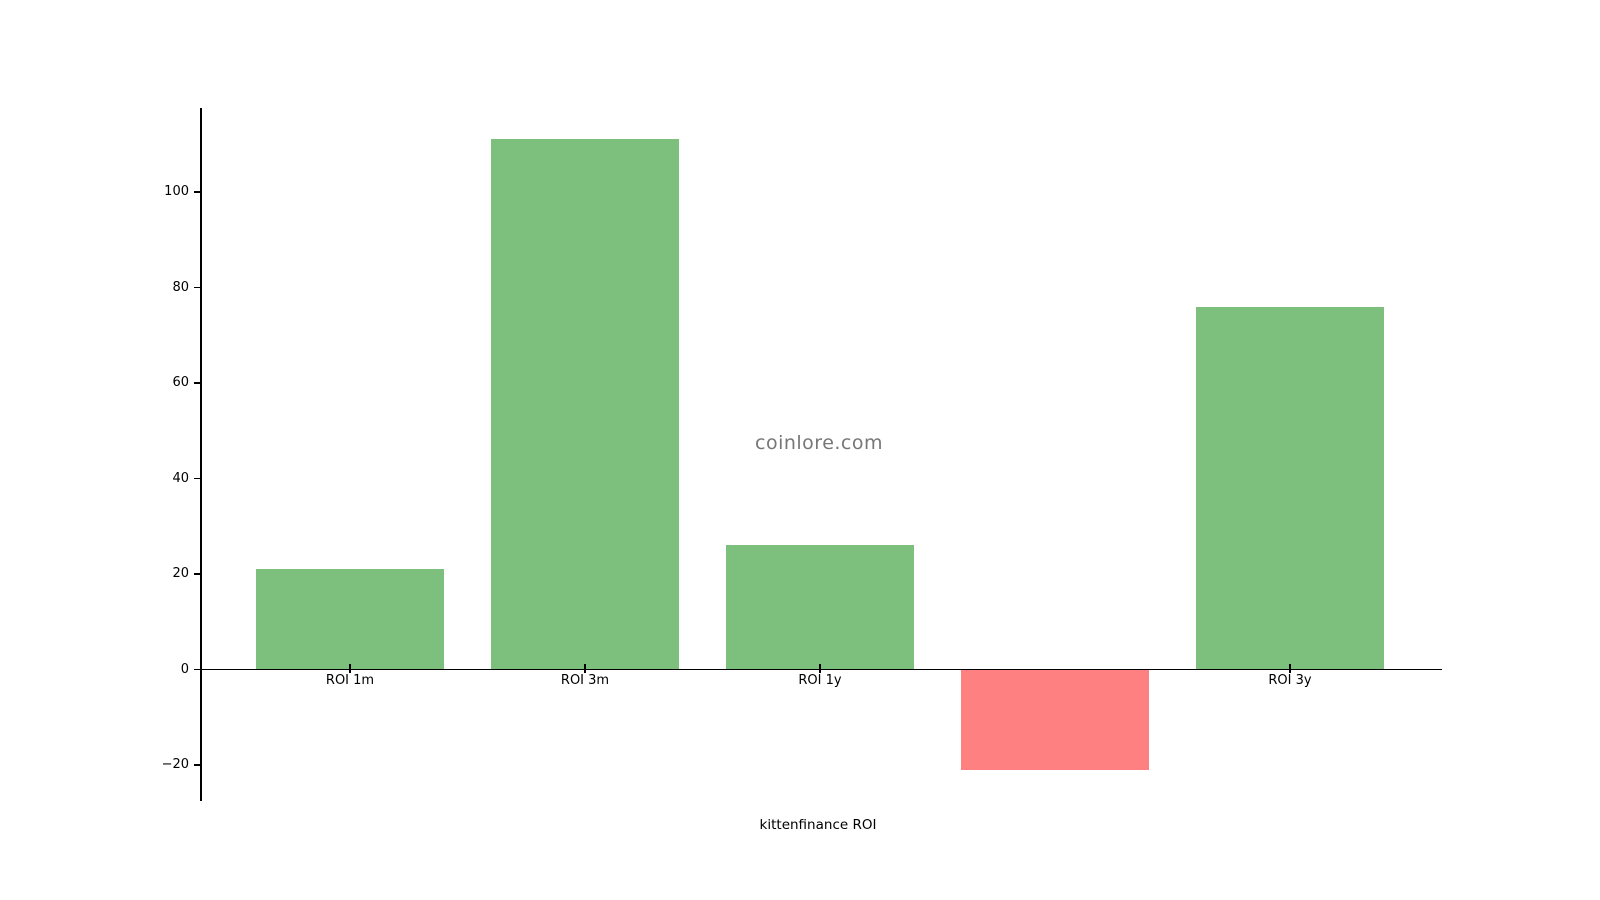  Describe the element at coordinates (819, 443) in the screenshot. I see `watermark-text: coinlore.com` at that location.